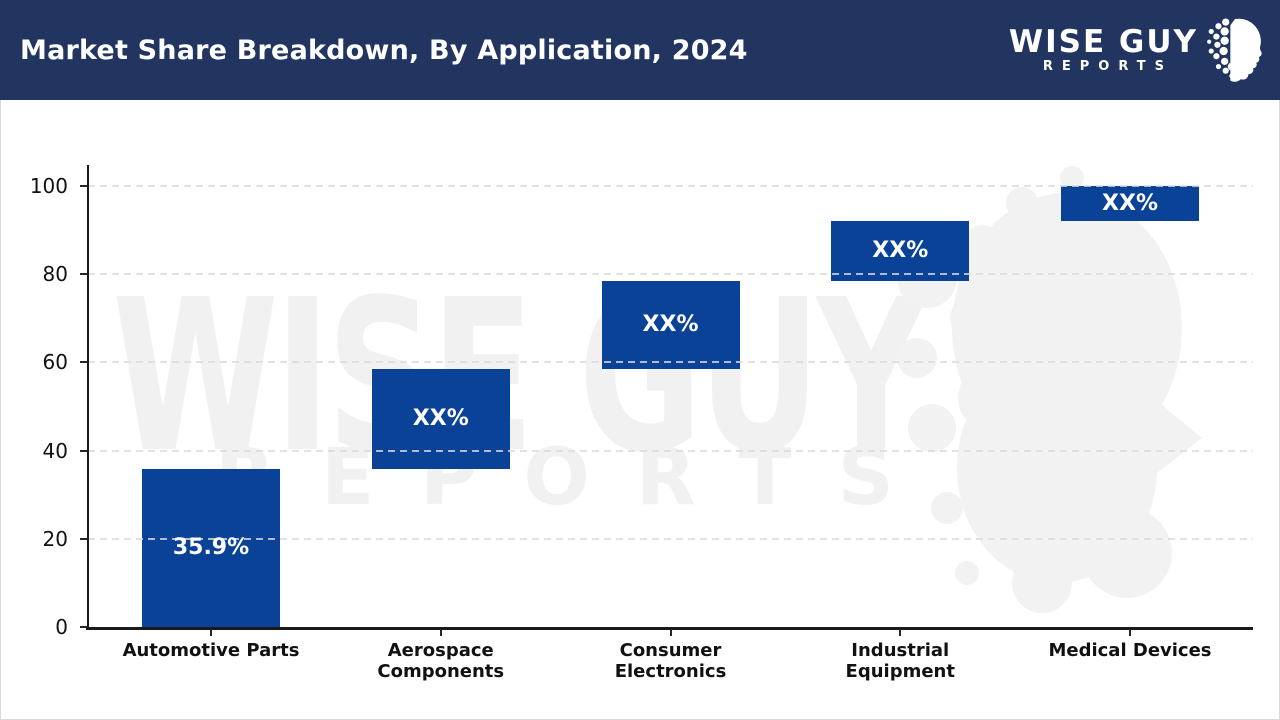  Describe the element at coordinates (1234, 50) in the screenshot. I see `logo-face-icon` at that location.